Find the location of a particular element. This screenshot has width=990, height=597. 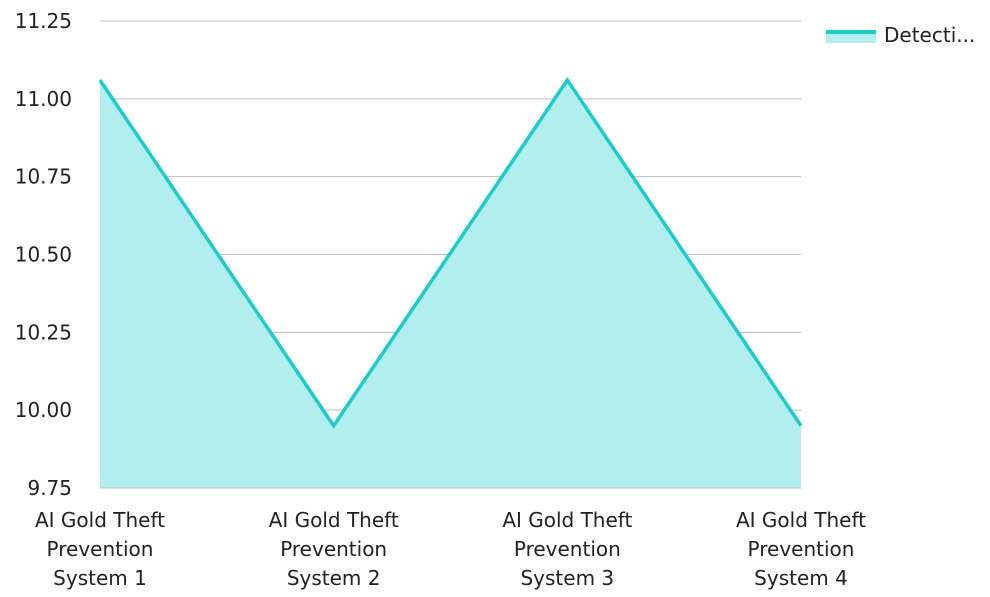

legend-swatch-fill is located at coordinates (851, 38).